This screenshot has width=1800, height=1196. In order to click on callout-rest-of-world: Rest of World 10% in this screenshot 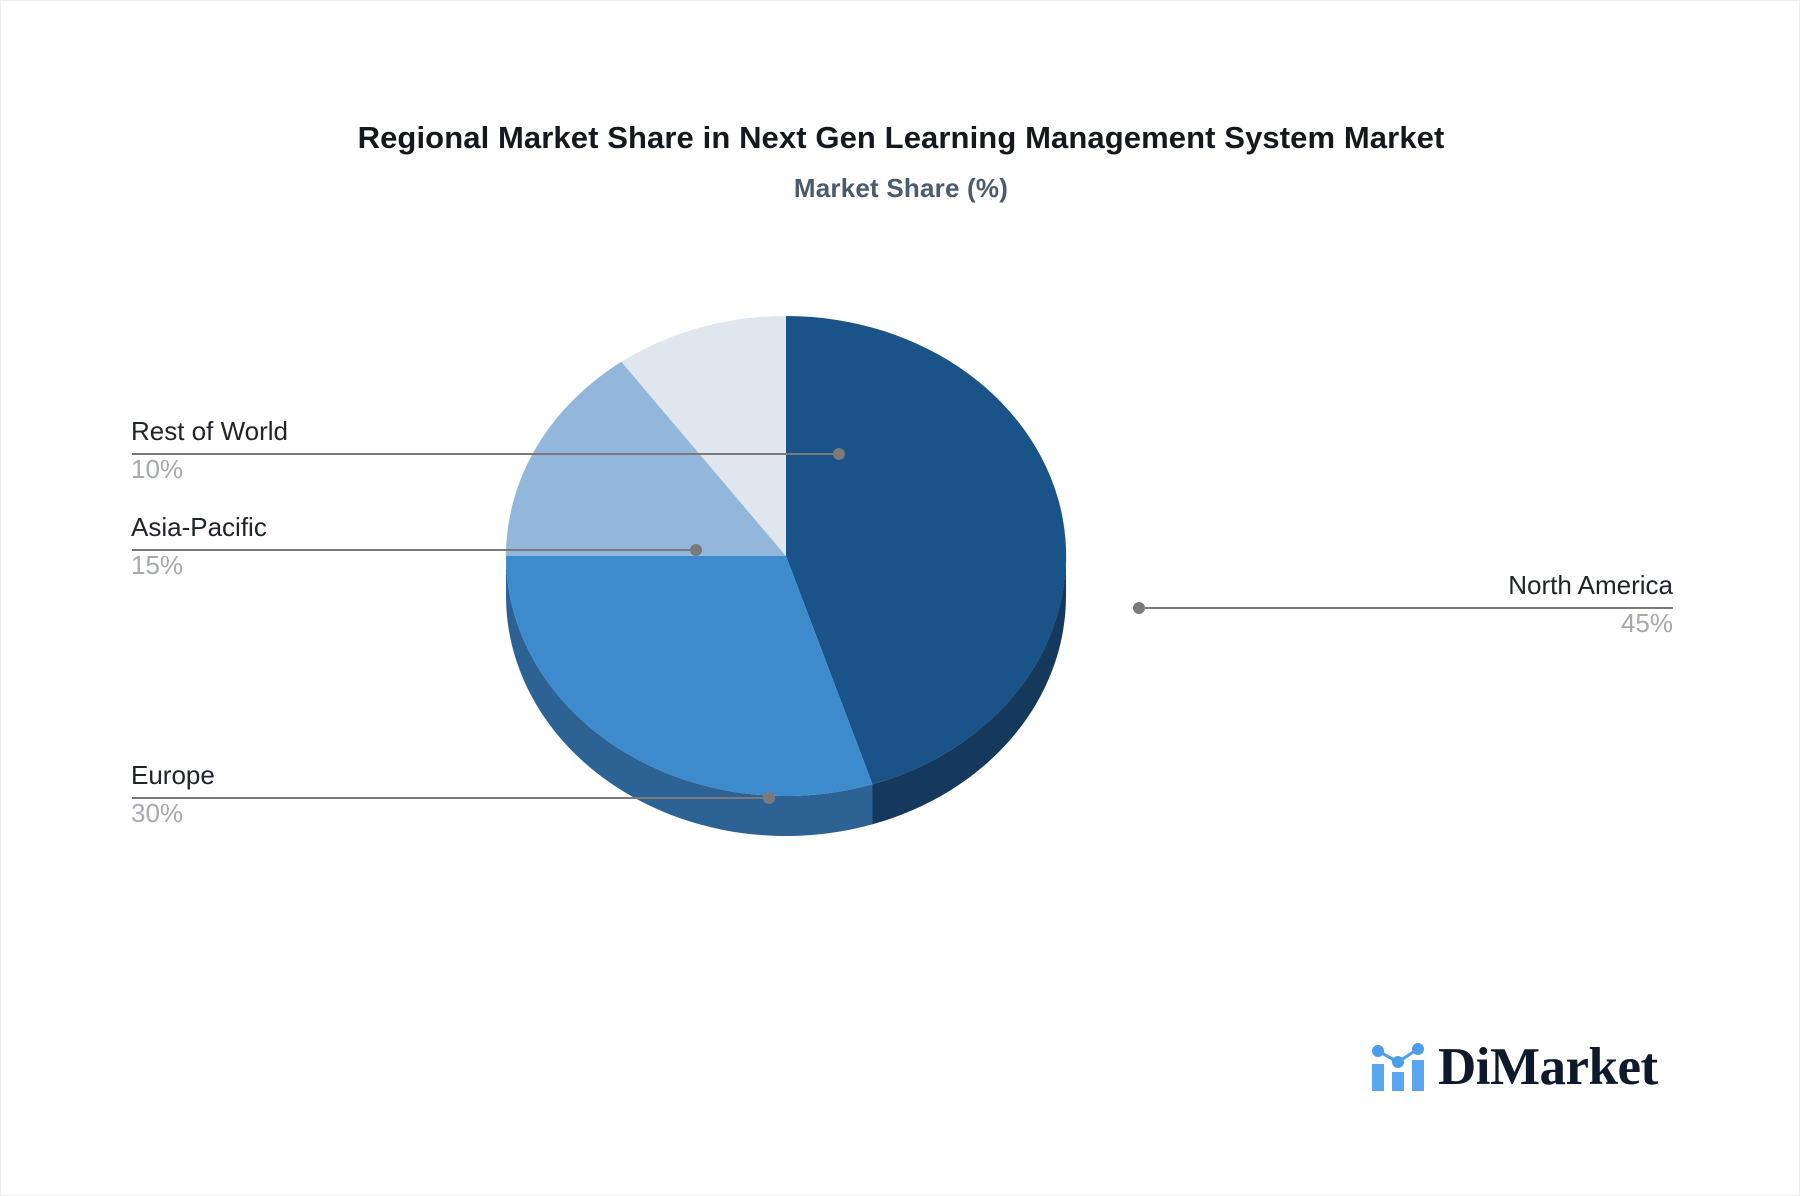, I will do `click(411, 450)`.